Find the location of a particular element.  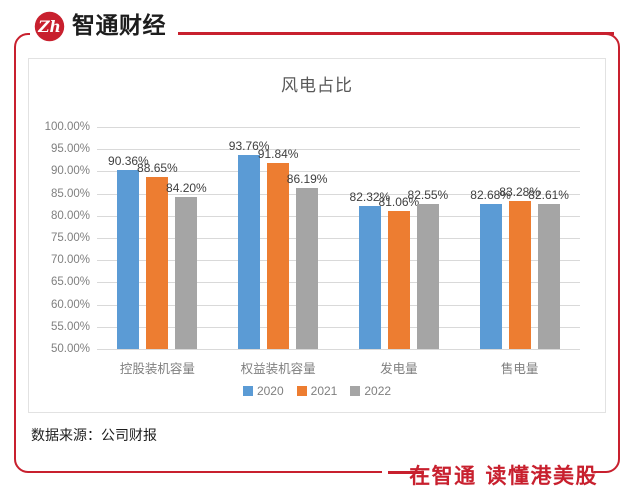

zhitong-logo-icon: Zh is located at coordinates (49, 26).